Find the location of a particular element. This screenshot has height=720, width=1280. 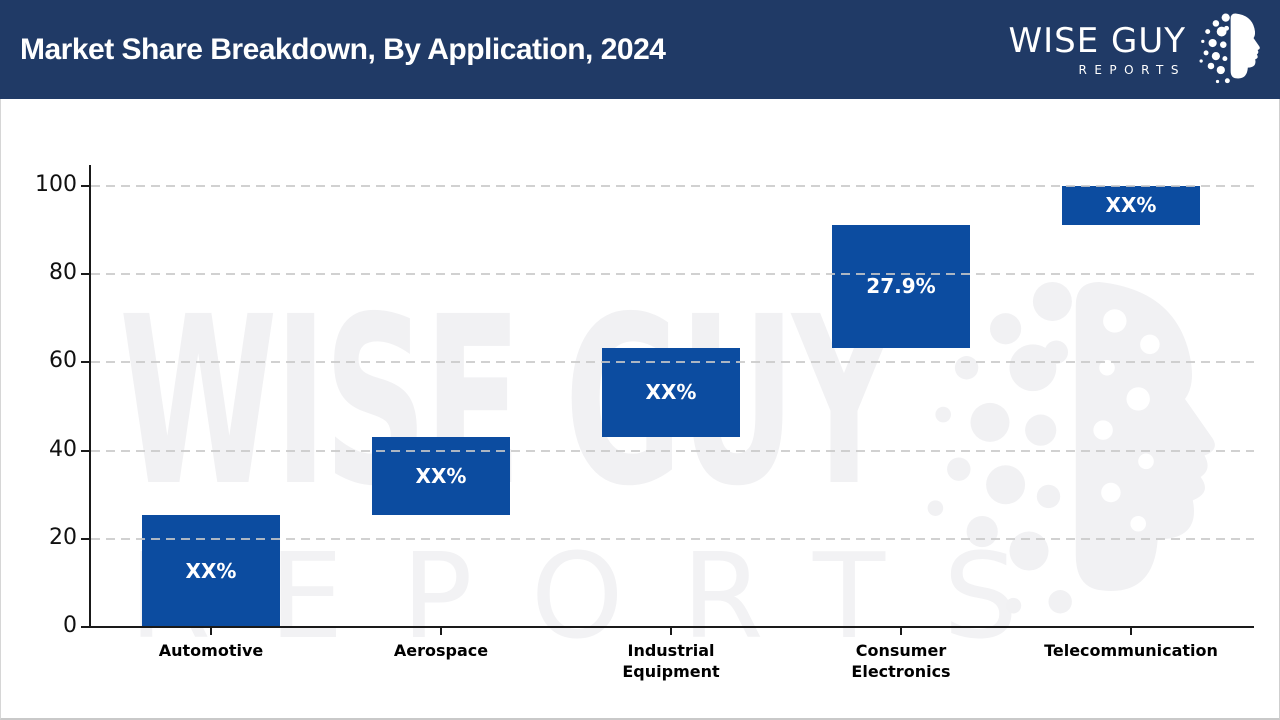

x-category-label: Aerospace is located at coordinates (441, 650).